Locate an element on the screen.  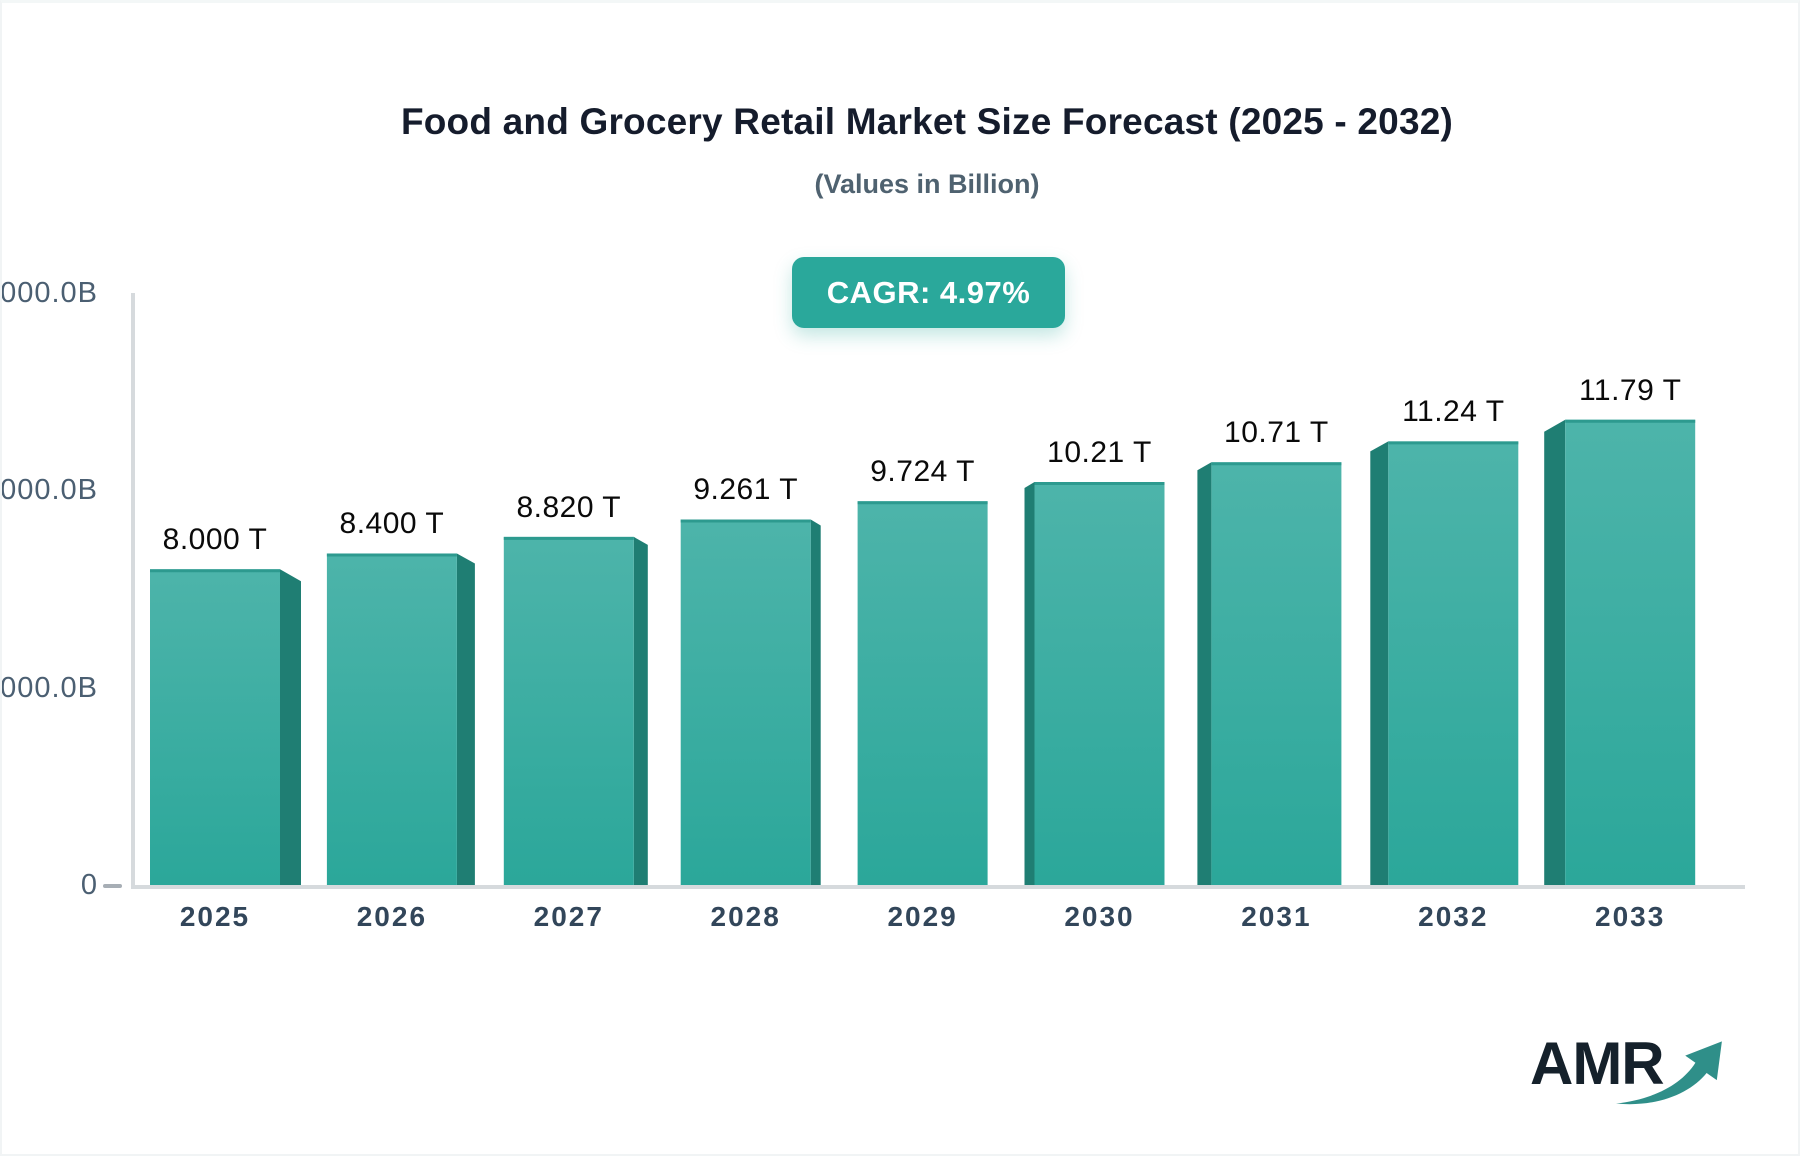
bar-2029 is located at coordinates (922, 693).